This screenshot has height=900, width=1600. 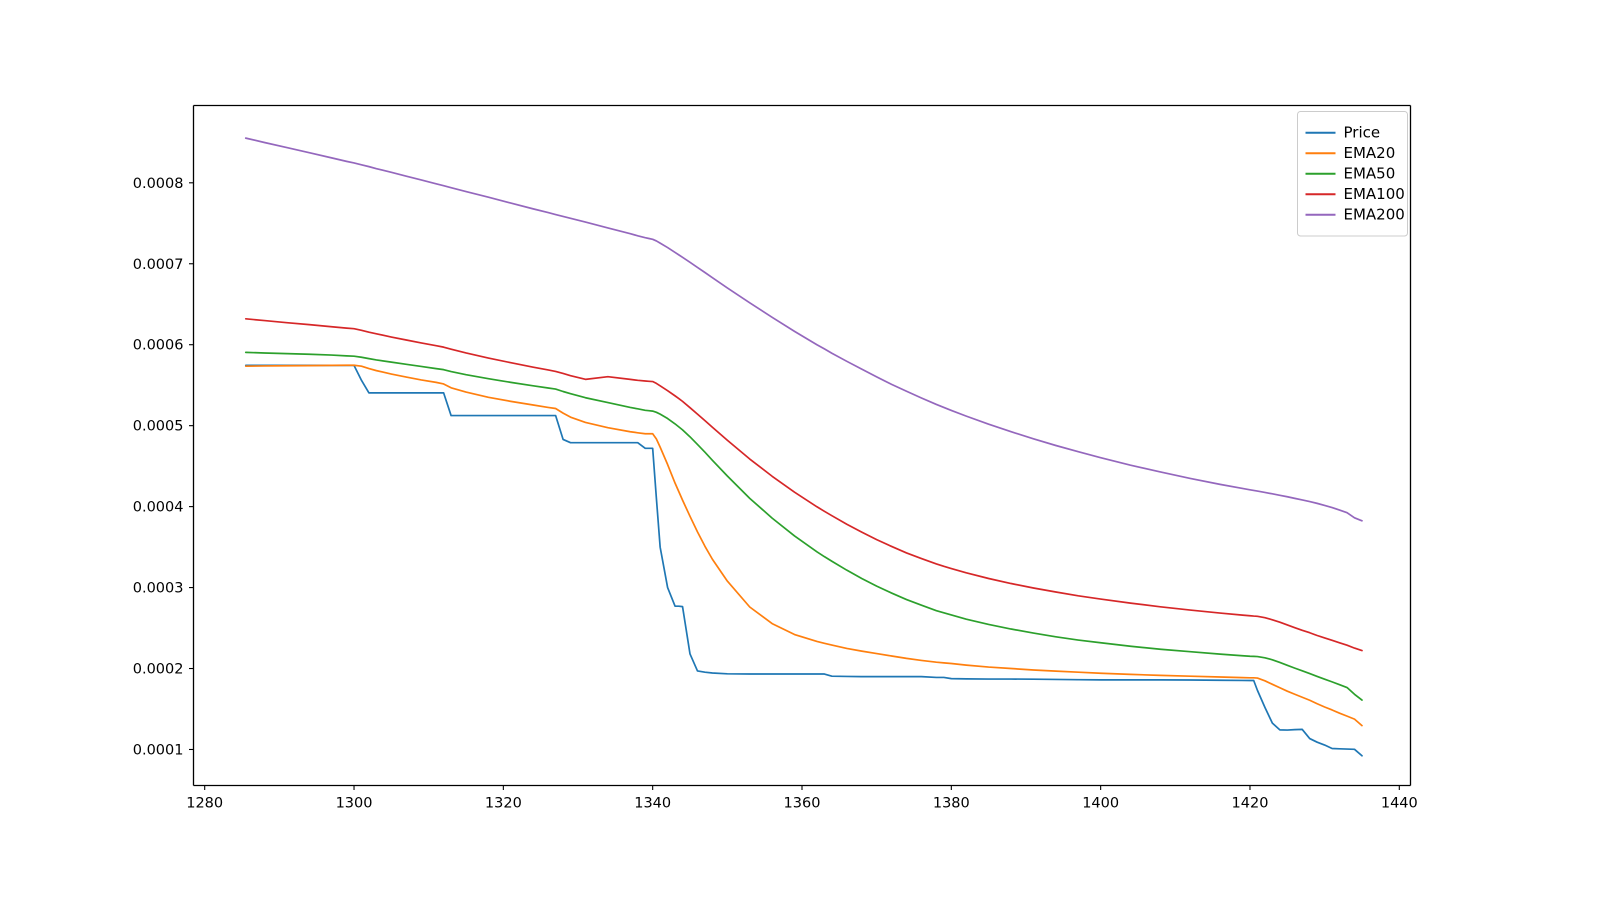 What do you see at coordinates (1362, 132) in the screenshot?
I see `legend-label-price: Price` at bounding box center [1362, 132].